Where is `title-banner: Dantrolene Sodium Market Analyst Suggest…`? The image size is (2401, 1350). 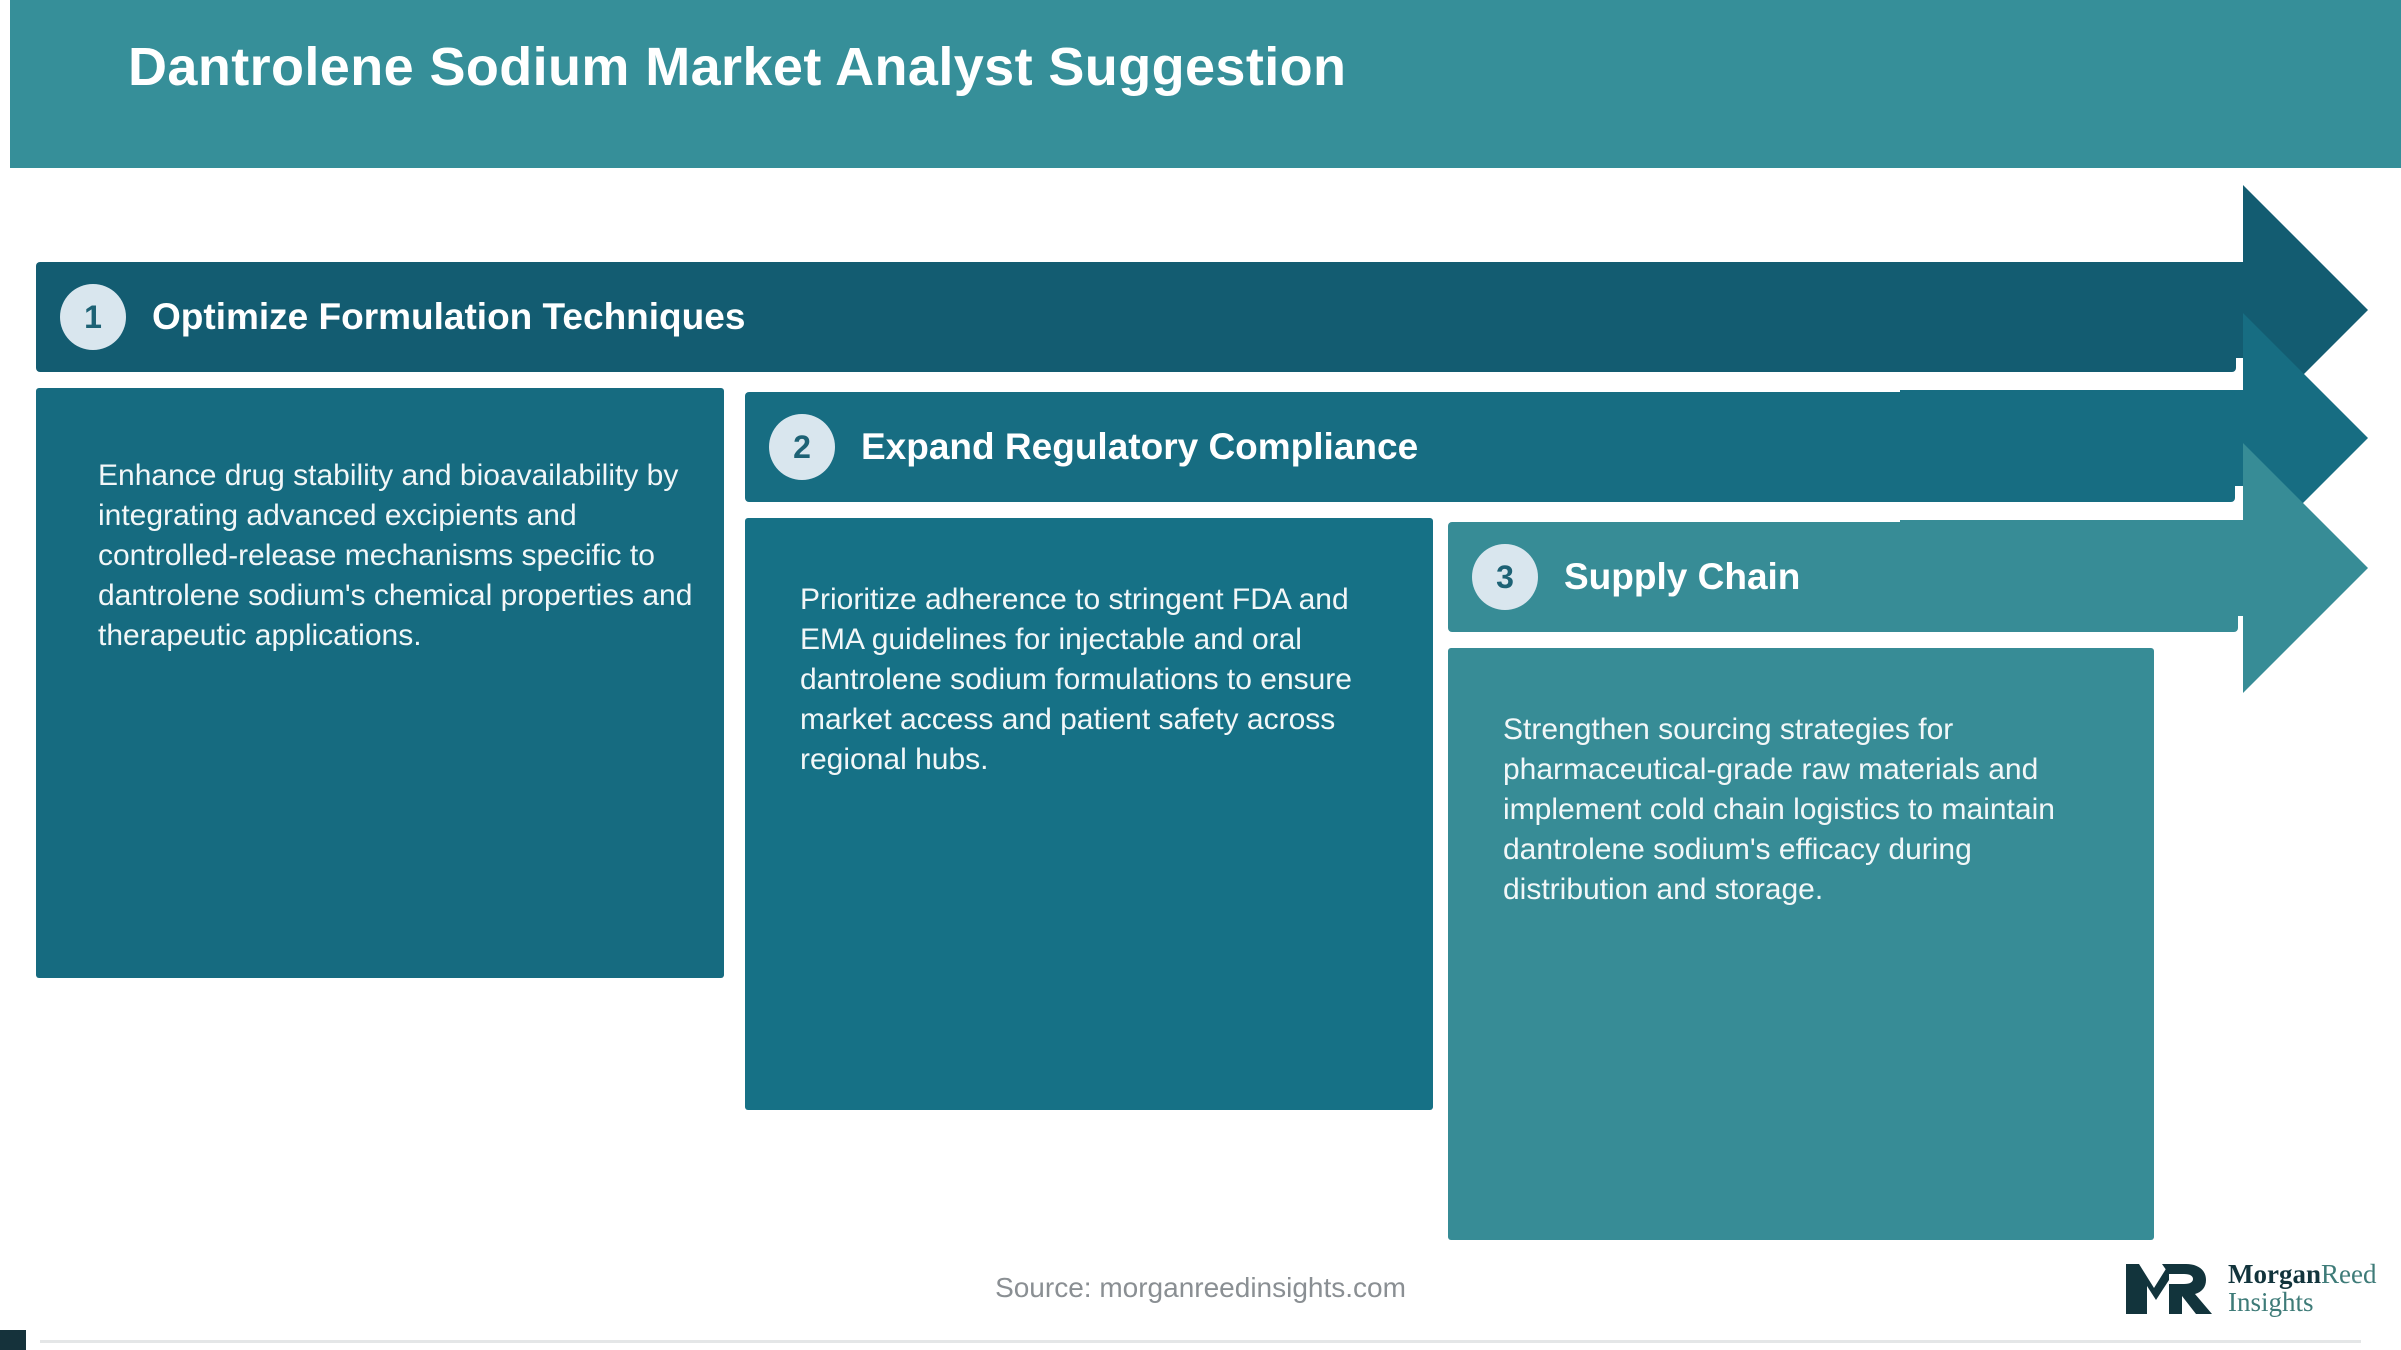 title-banner: Dantrolene Sodium Market Analyst Suggest… is located at coordinates (1200, 84).